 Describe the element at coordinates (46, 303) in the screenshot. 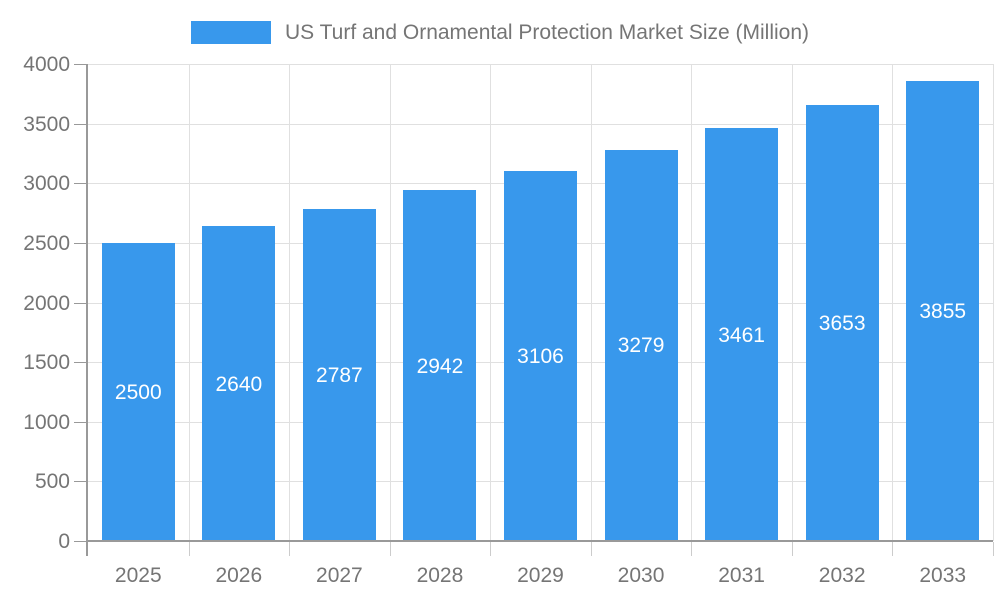

I see `y-axis-label: 2000` at that location.